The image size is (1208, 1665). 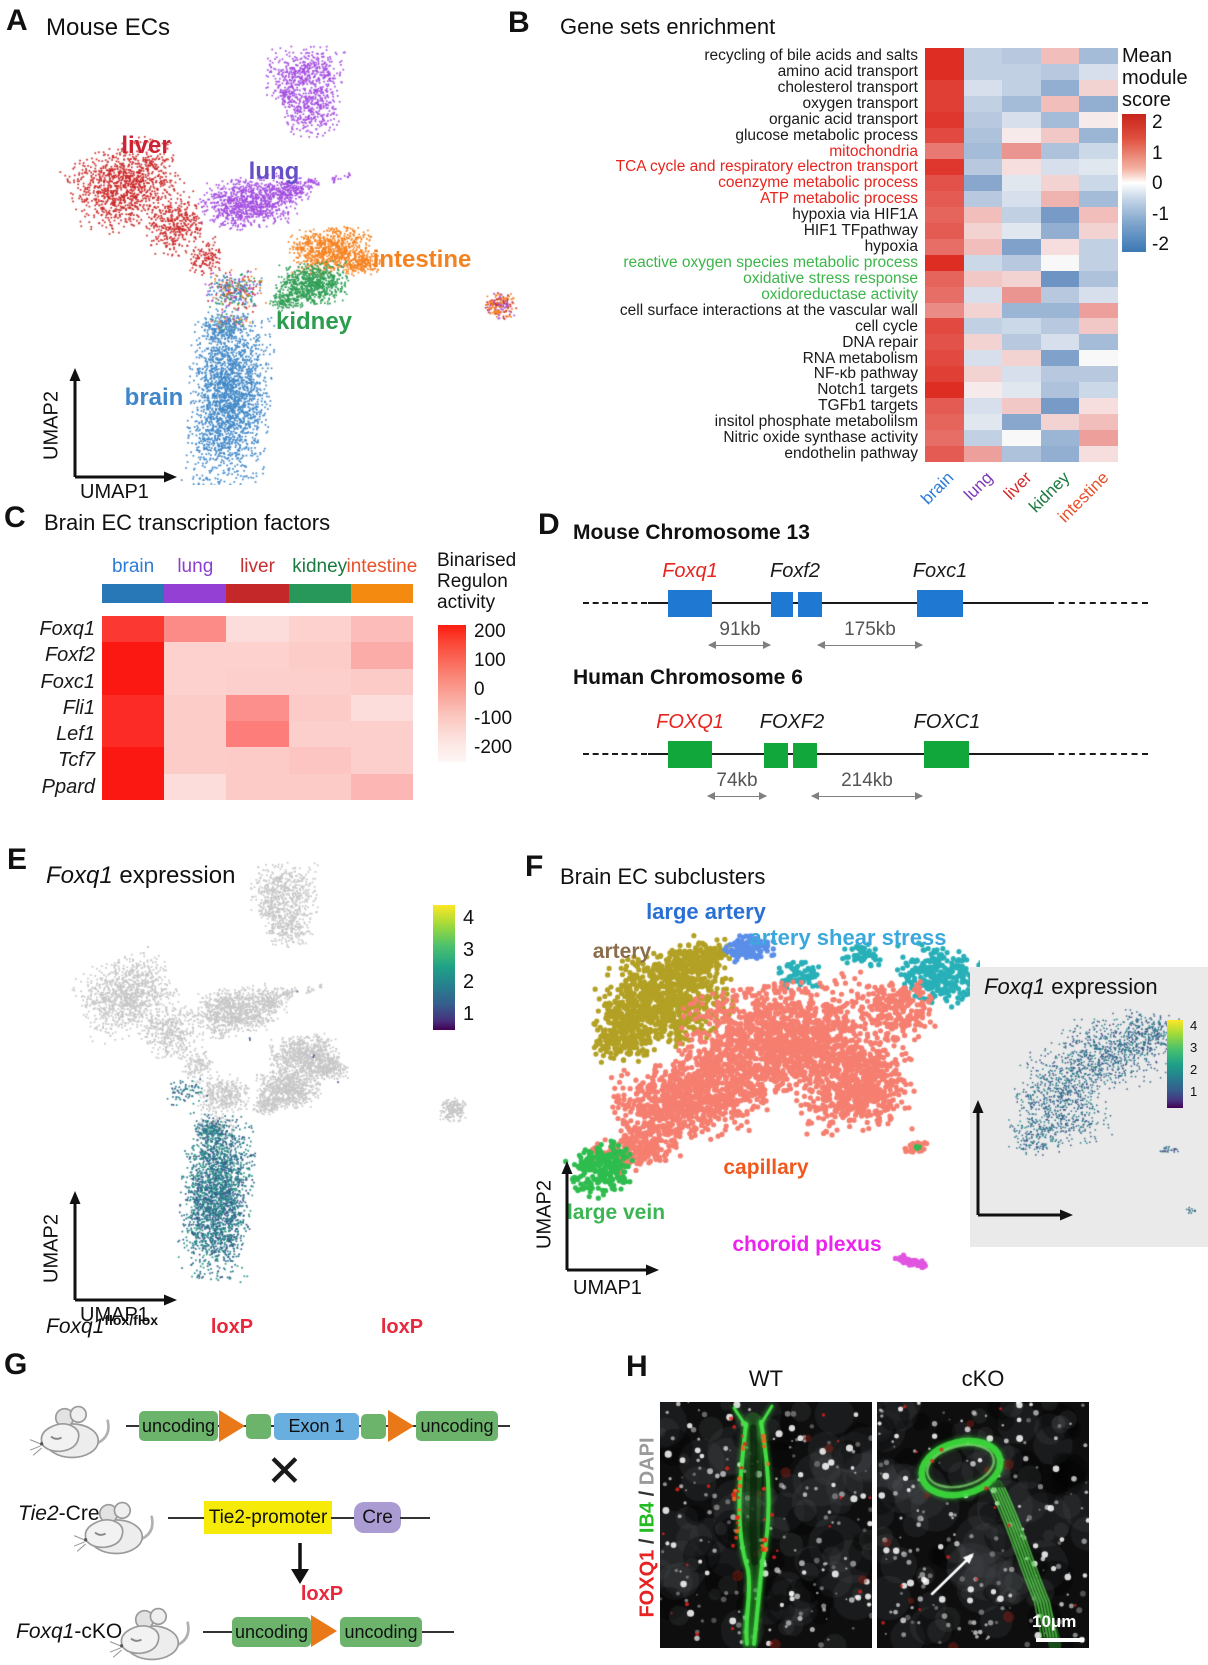 What do you see at coordinates (15, 517) in the screenshot?
I see `panel-letter-c: C` at bounding box center [15, 517].